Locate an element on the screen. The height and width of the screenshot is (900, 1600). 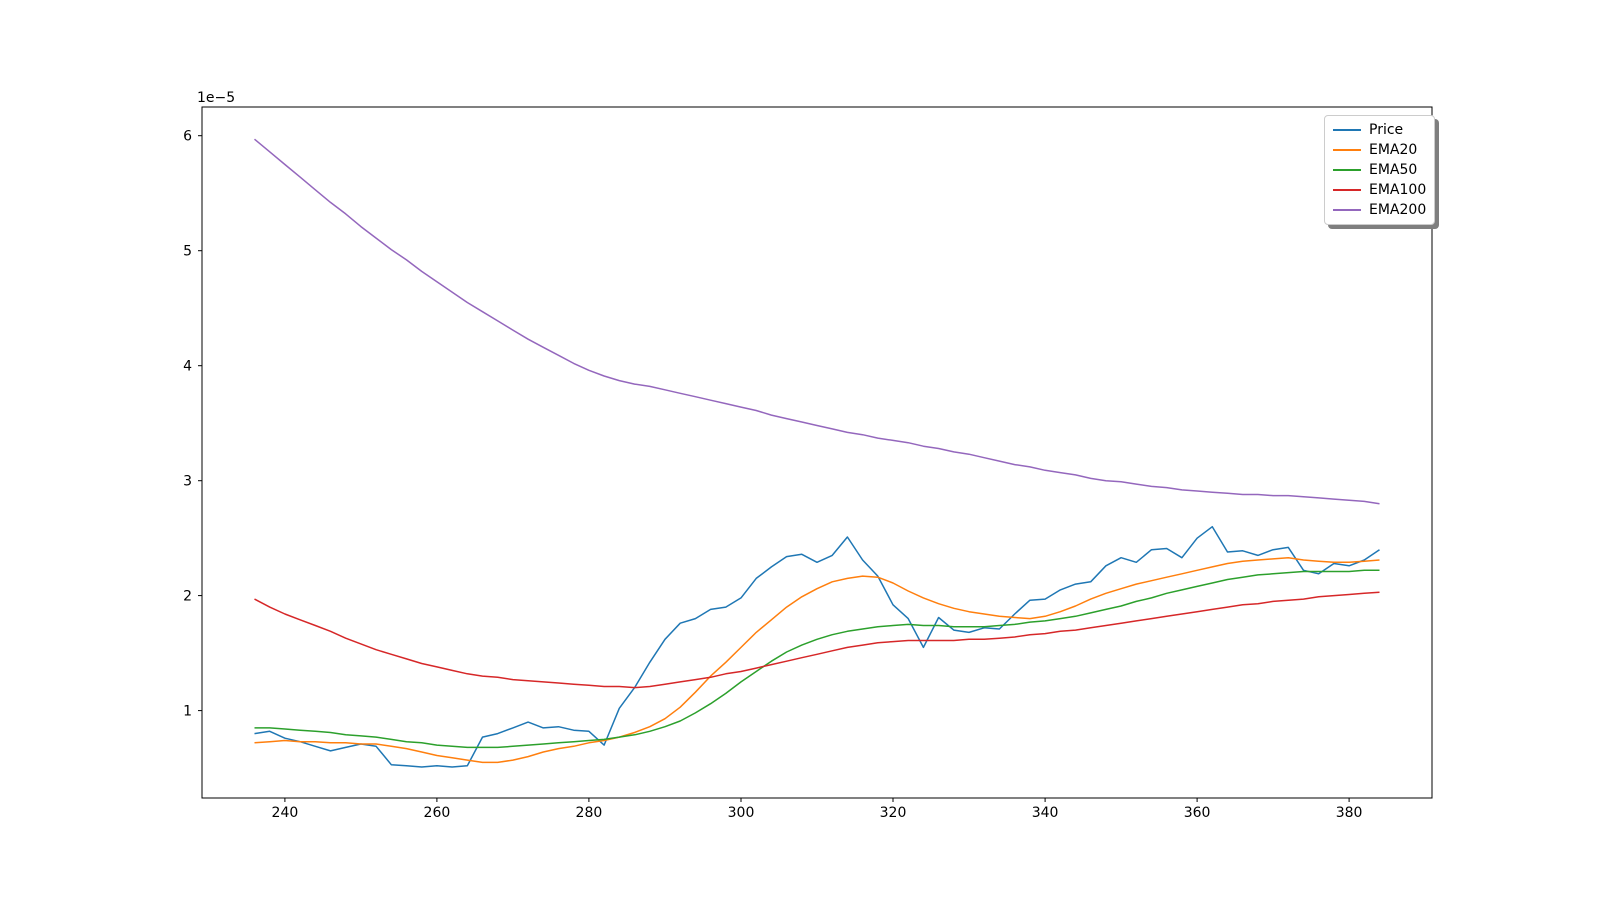
x-tick-label: 260 is located at coordinates (437, 813).